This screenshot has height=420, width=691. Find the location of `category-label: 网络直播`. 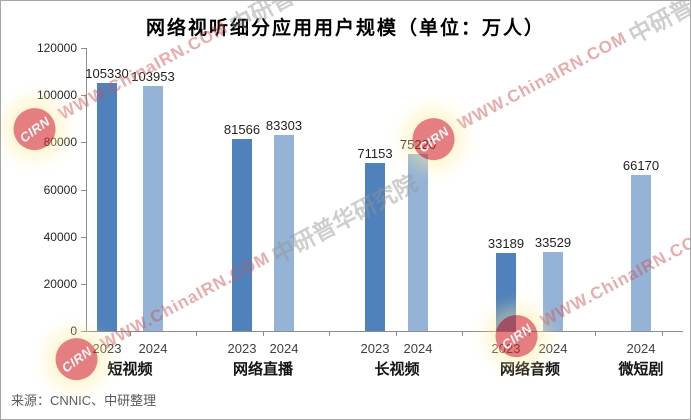

category-label: 网络直播 is located at coordinates (262, 369).